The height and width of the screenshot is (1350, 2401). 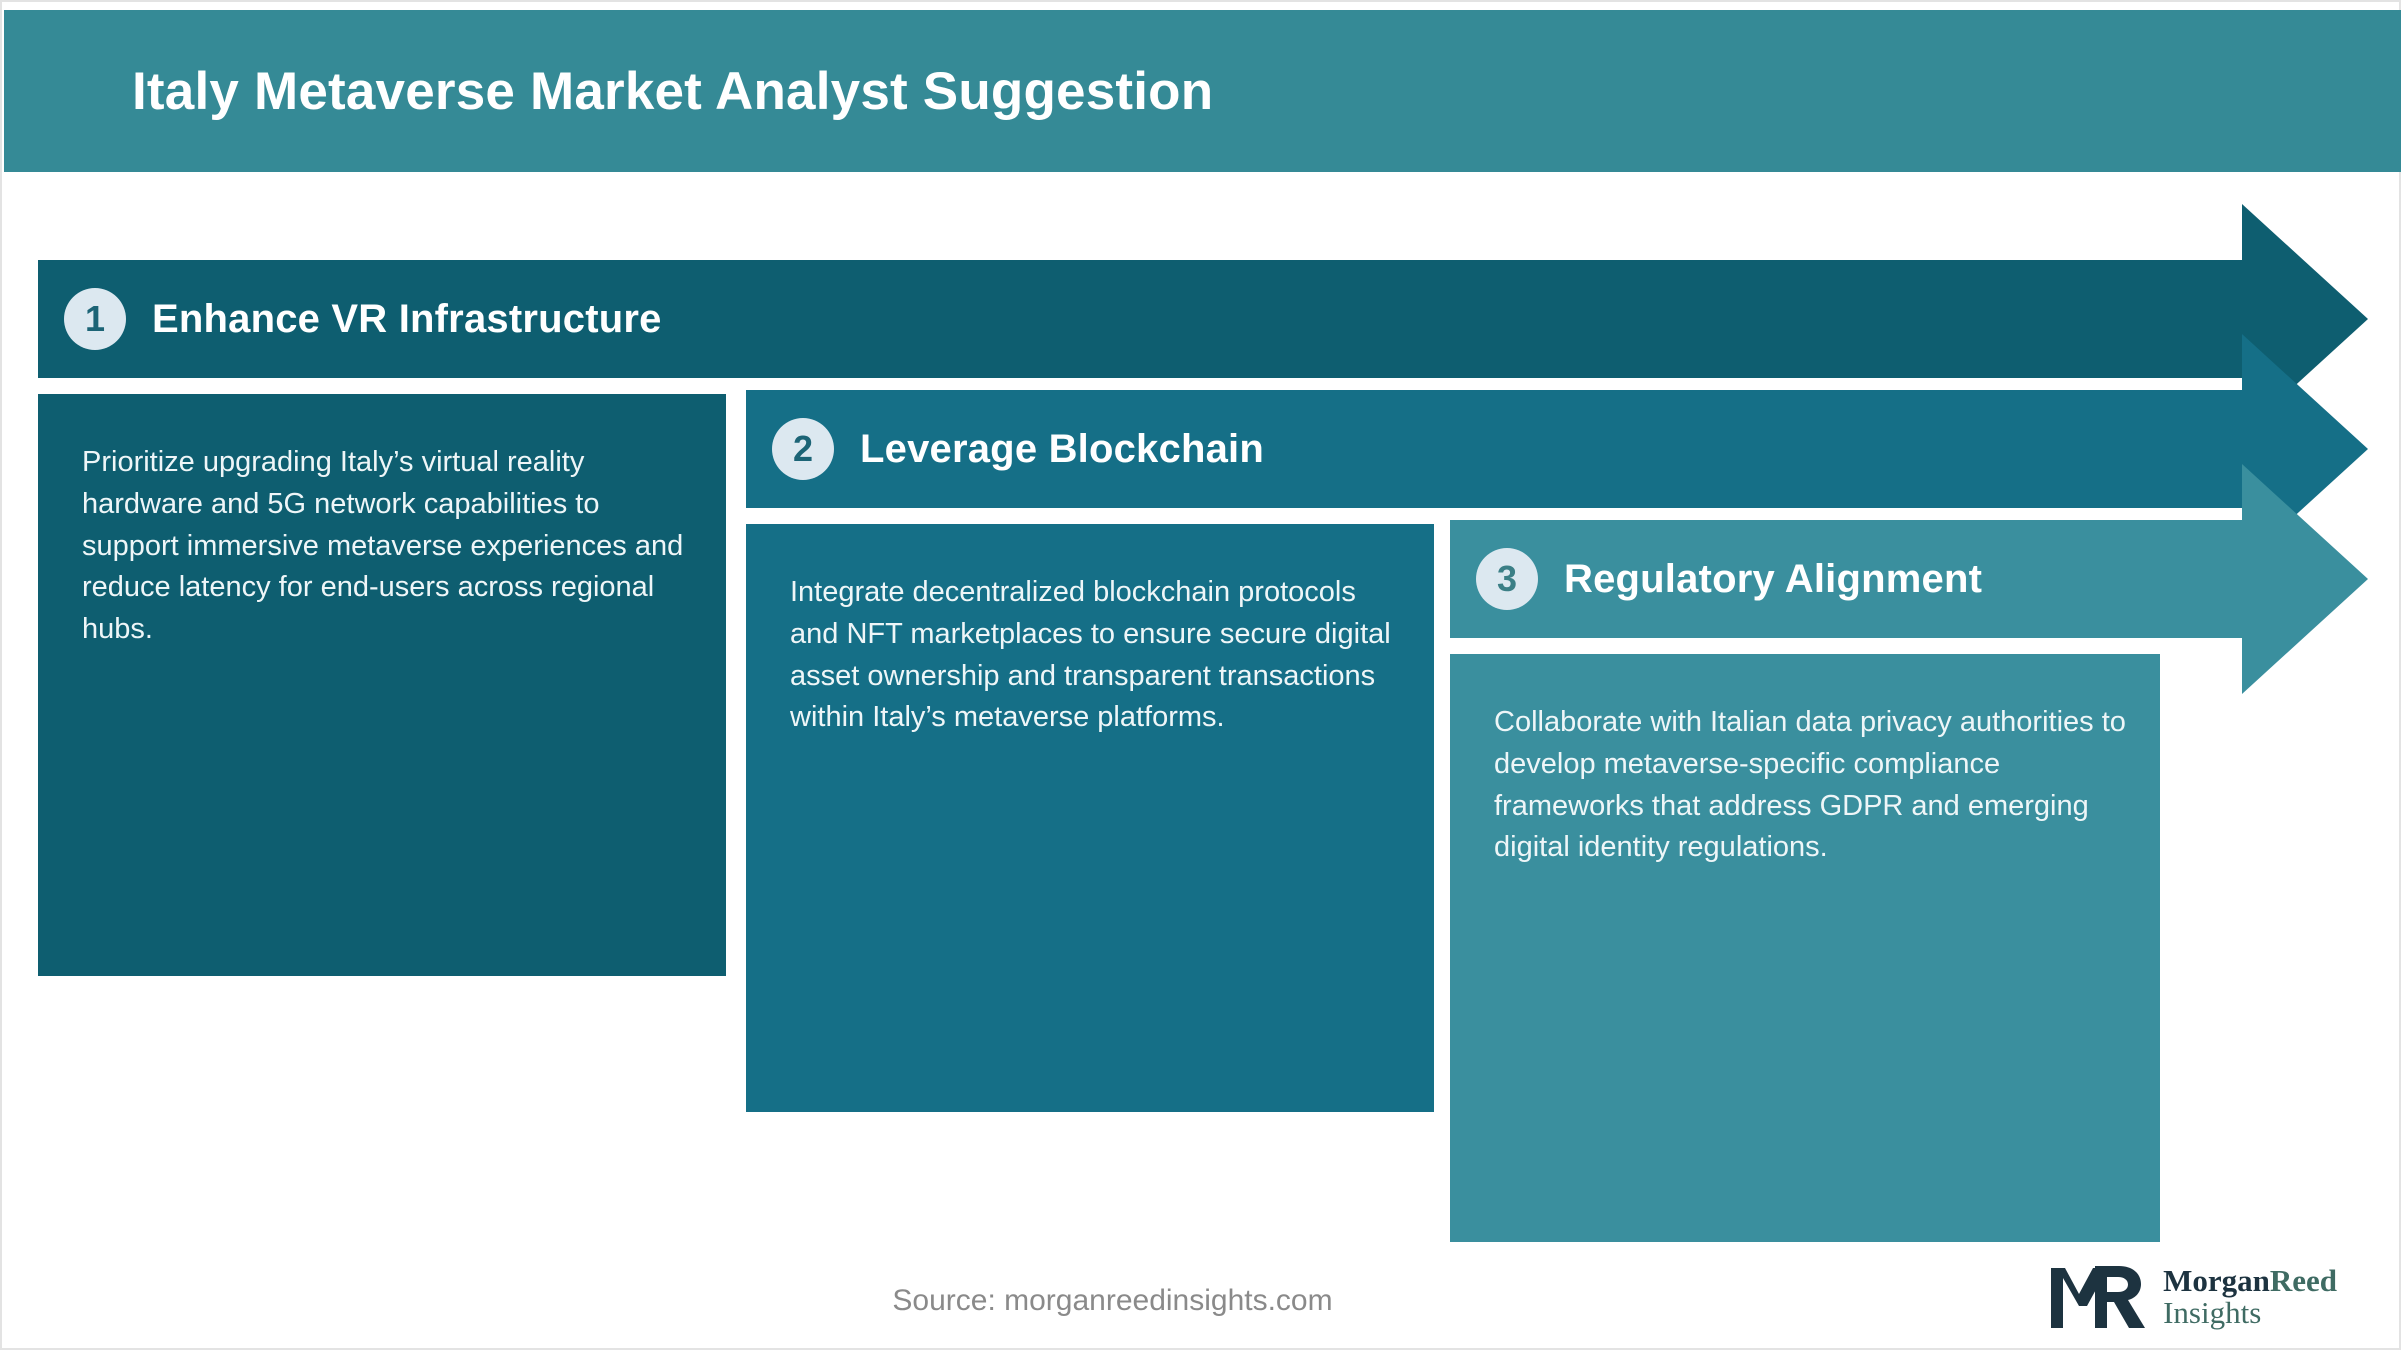 What do you see at coordinates (2303, 1281) in the screenshot?
I see `logo-name-reed: Reed` at bounding box center [2303, 1281].